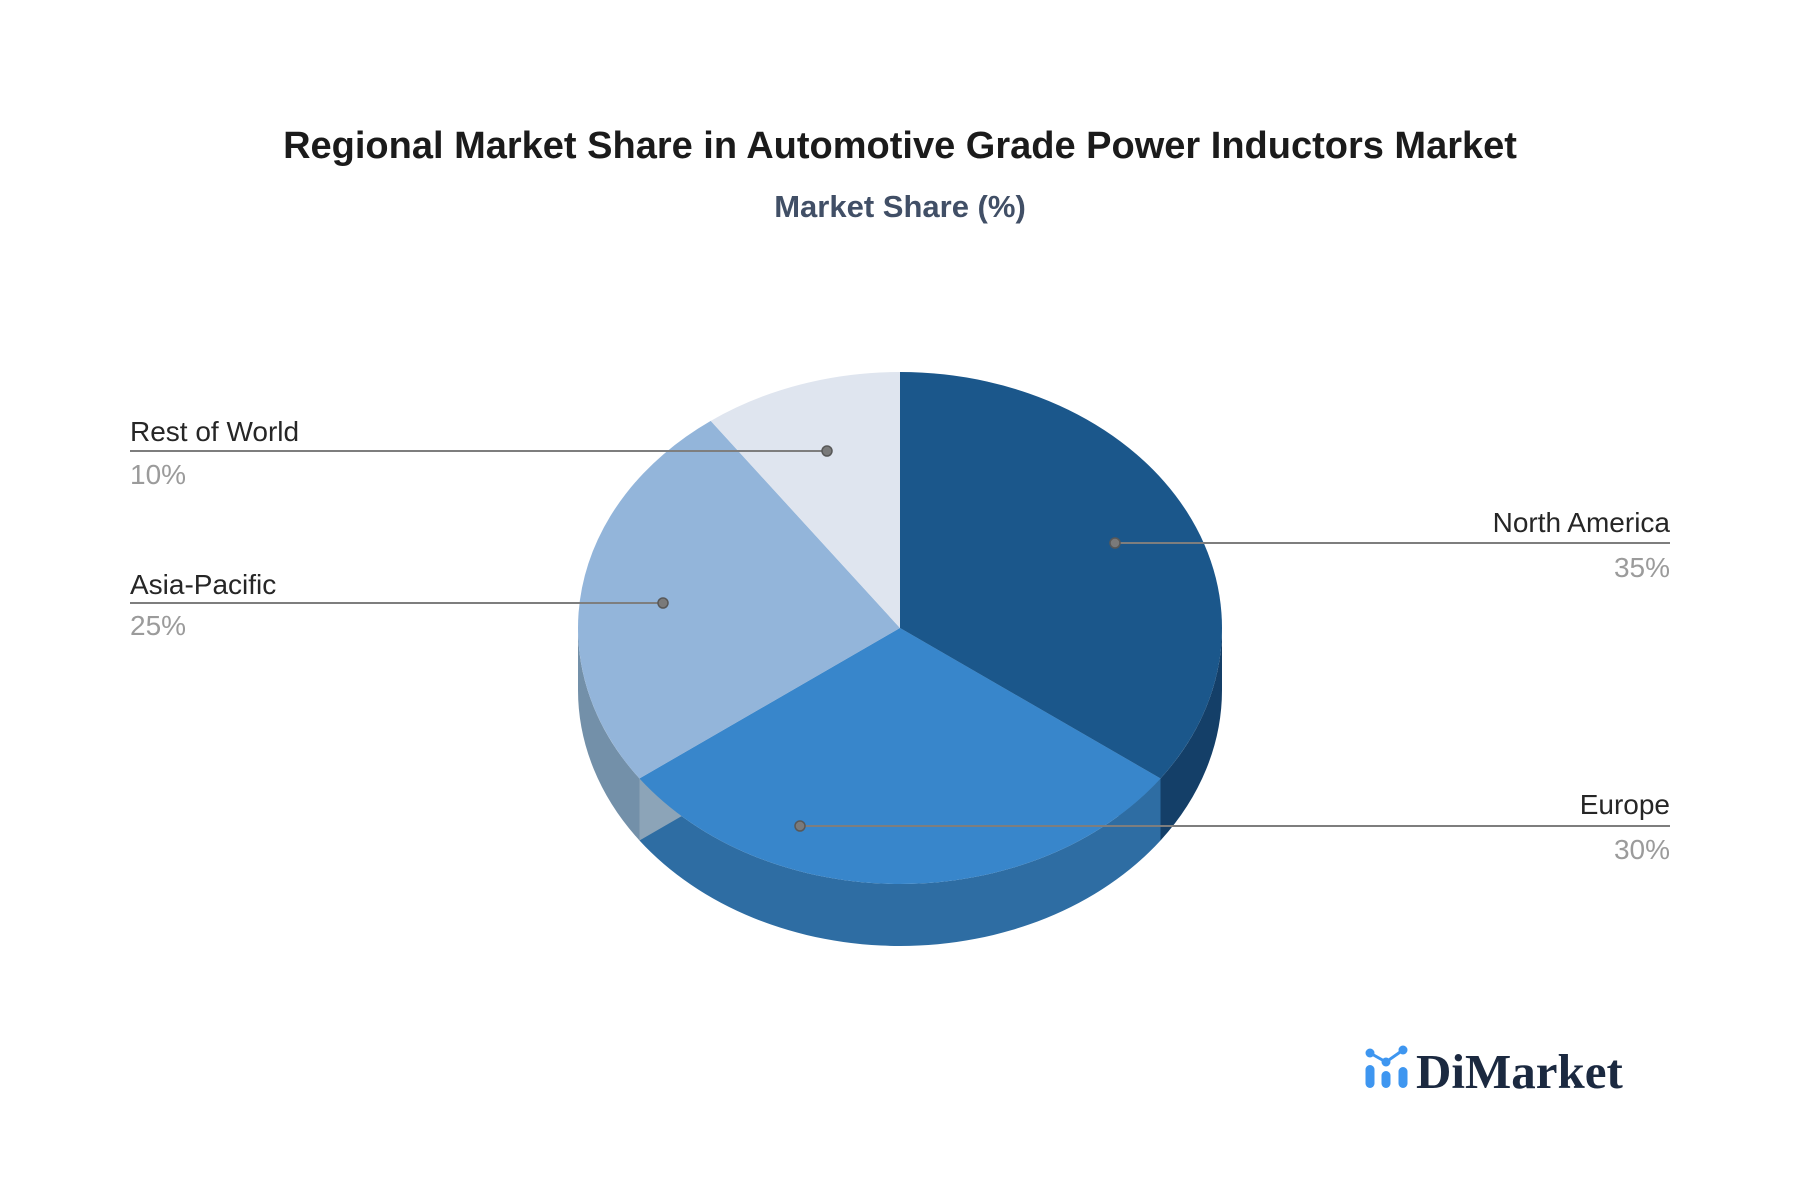  I want to click on segment-label-north-america: North America, so click(1581, 522).